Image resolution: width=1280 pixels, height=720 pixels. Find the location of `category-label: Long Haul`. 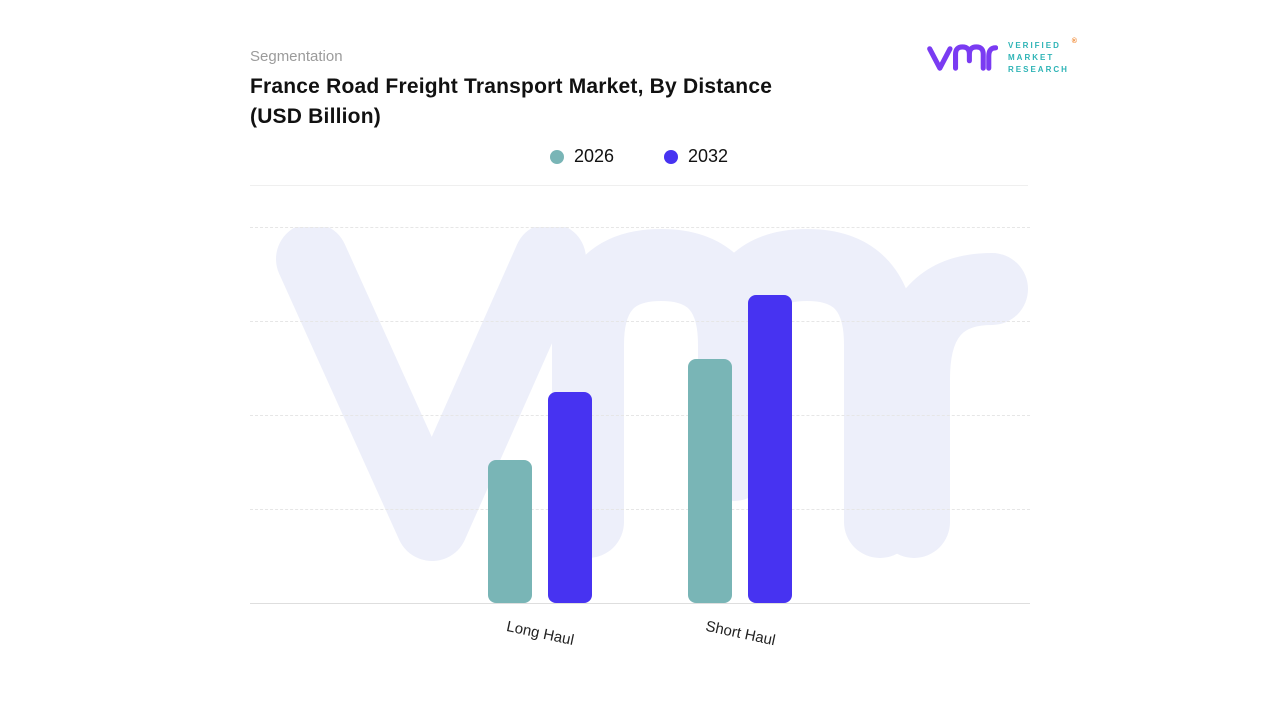

category-label: Long Haul is located at coordinates (540, 633).